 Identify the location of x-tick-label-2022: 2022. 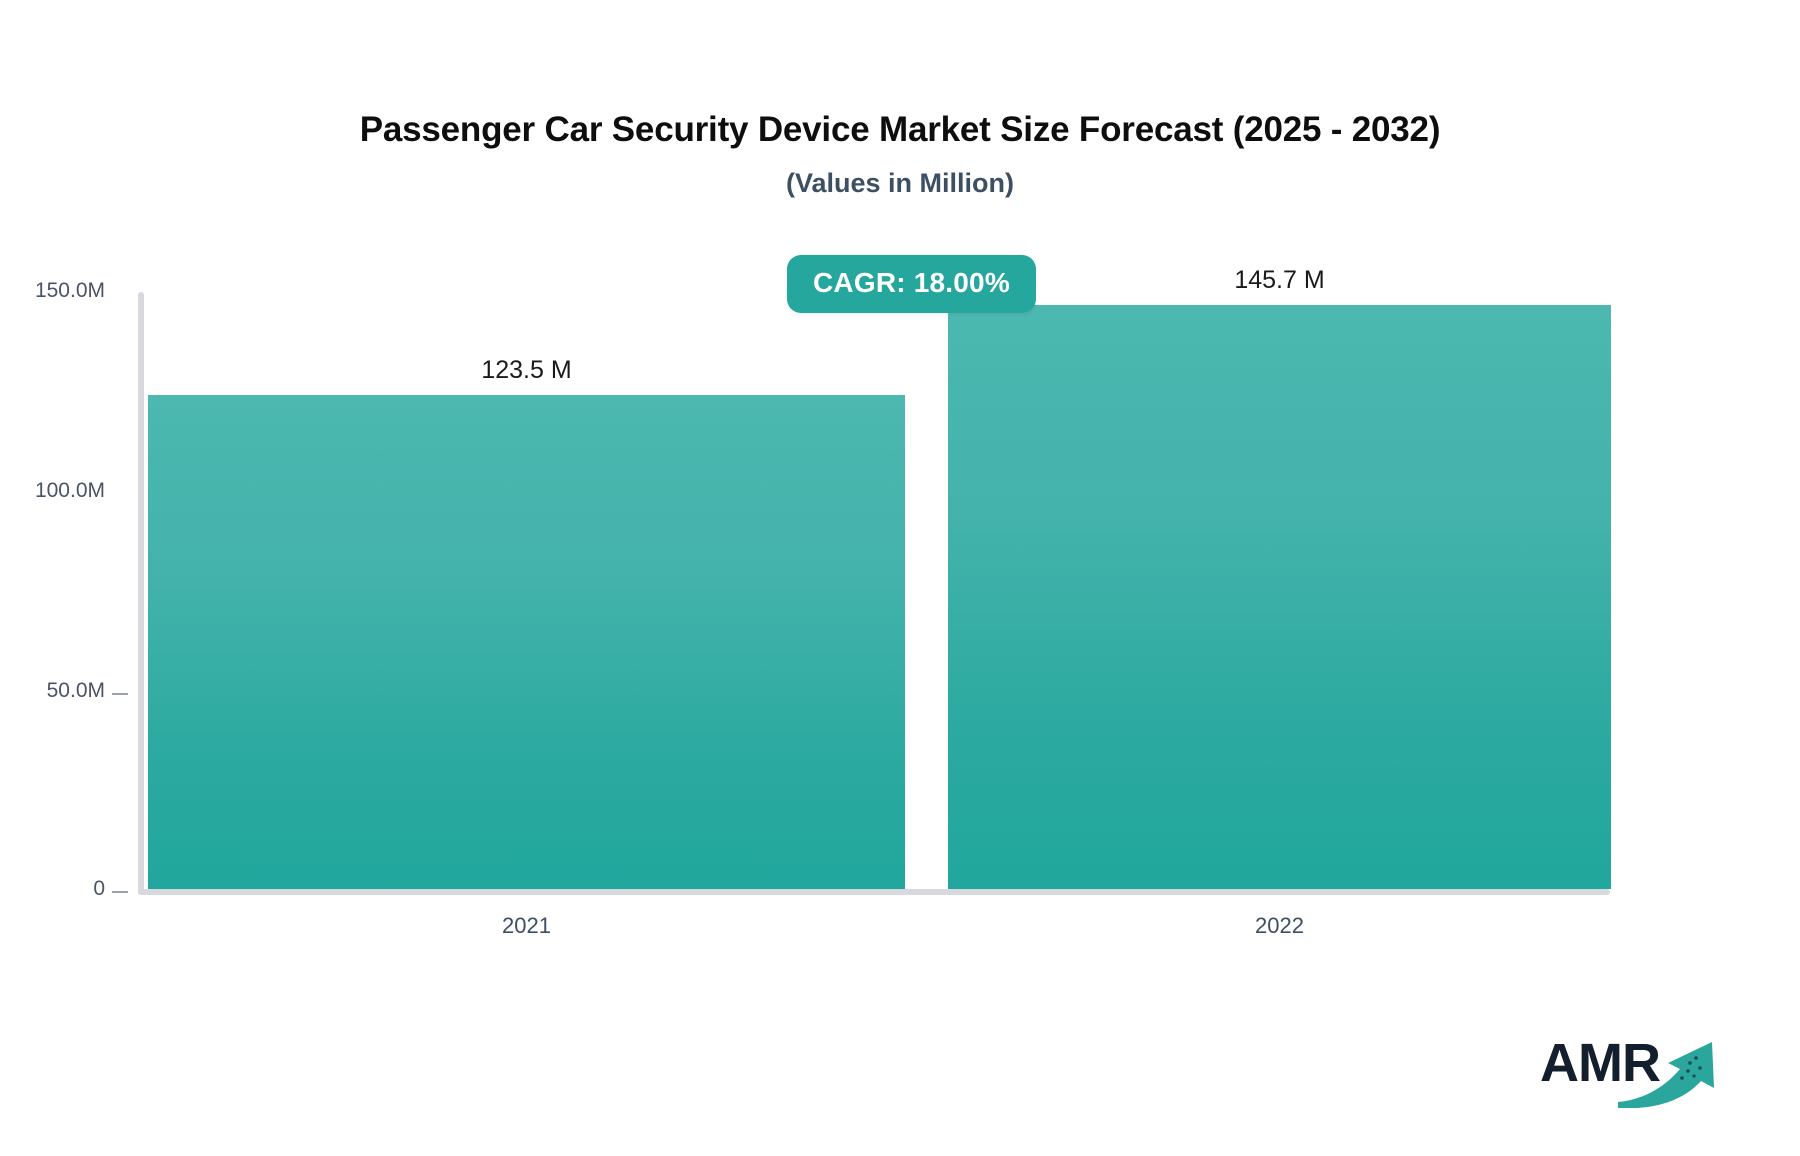
(1279, 925).